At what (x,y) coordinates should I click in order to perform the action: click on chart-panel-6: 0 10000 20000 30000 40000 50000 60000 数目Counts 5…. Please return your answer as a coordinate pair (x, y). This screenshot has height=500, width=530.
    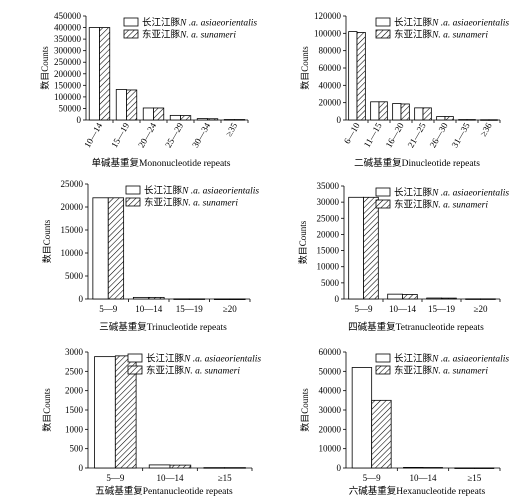
    Looking at the image, I should click on (404, 422).